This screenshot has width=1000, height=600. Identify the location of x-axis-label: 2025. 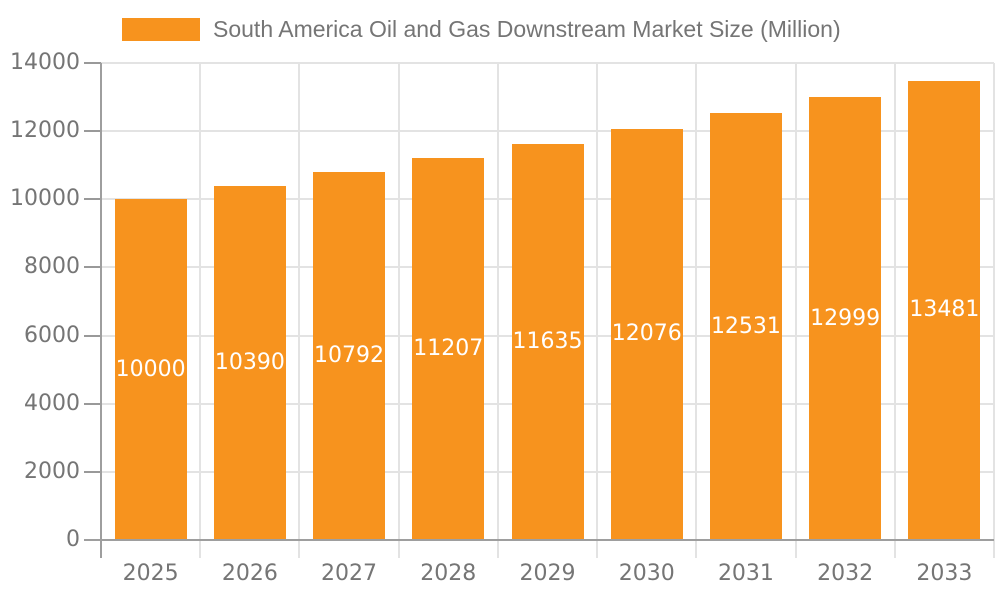
(150, 573).